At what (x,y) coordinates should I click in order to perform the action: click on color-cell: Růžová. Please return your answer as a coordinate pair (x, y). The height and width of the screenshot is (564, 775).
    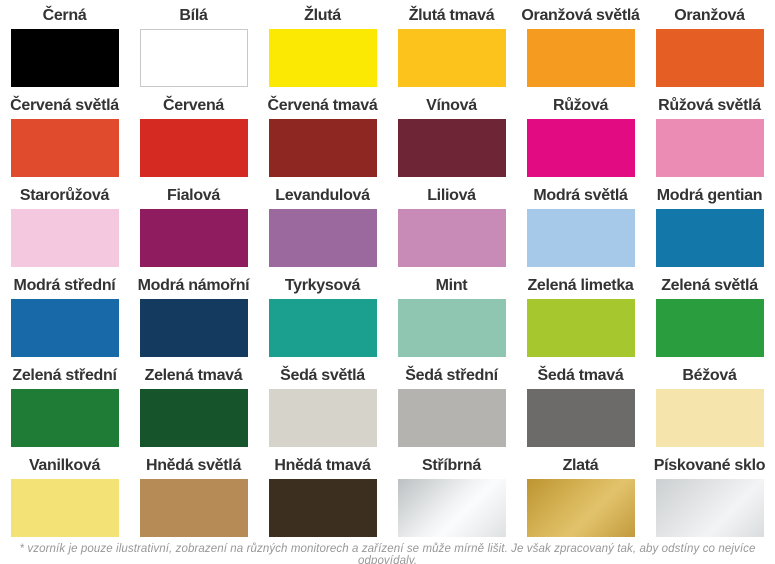
    Looking at the image, I should click on (580, 137).